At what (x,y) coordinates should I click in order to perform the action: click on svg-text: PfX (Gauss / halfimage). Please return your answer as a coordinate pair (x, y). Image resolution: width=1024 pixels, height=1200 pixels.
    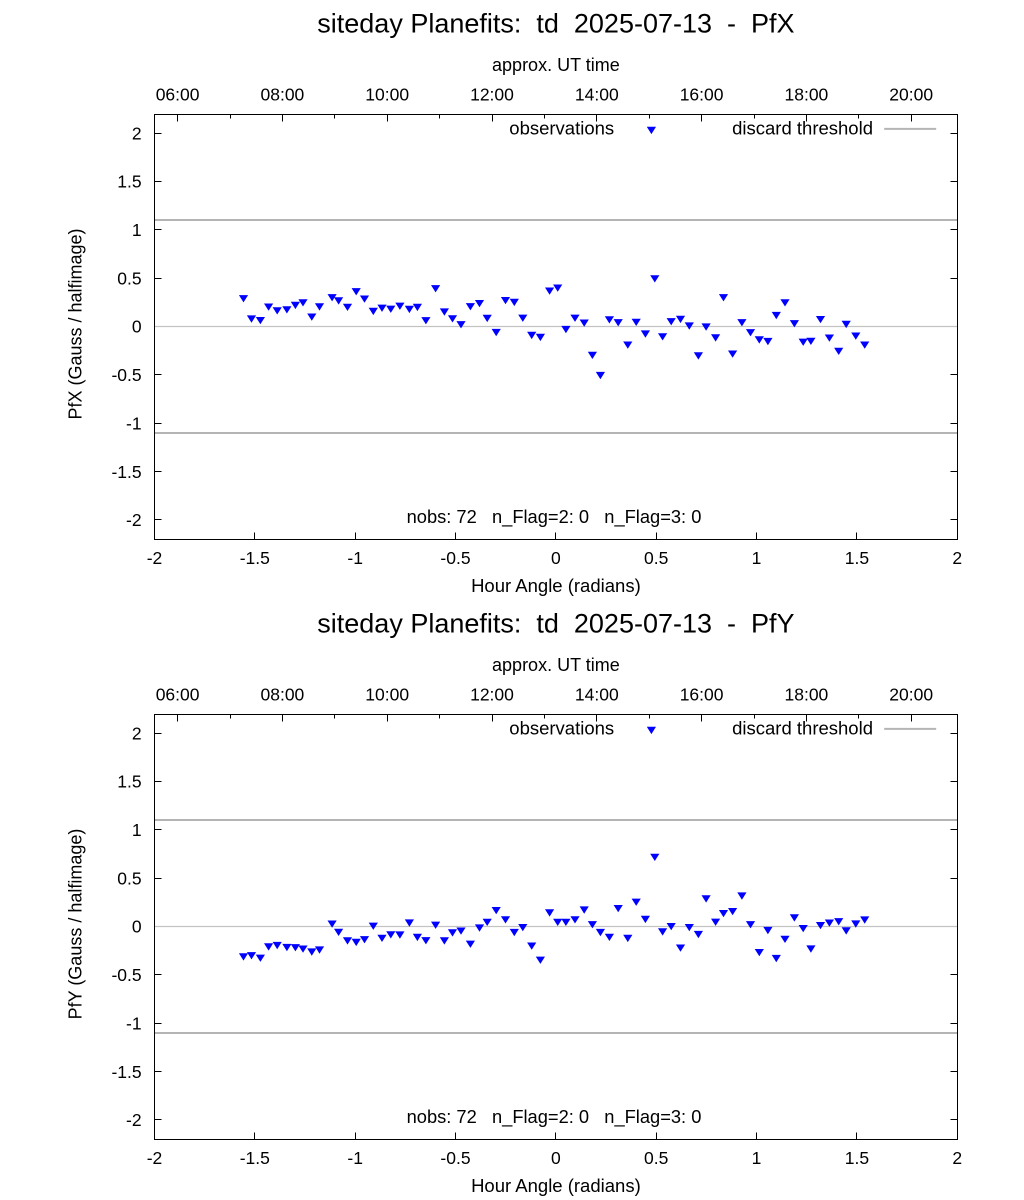
    Looking at the image, I should click on (76, 323).